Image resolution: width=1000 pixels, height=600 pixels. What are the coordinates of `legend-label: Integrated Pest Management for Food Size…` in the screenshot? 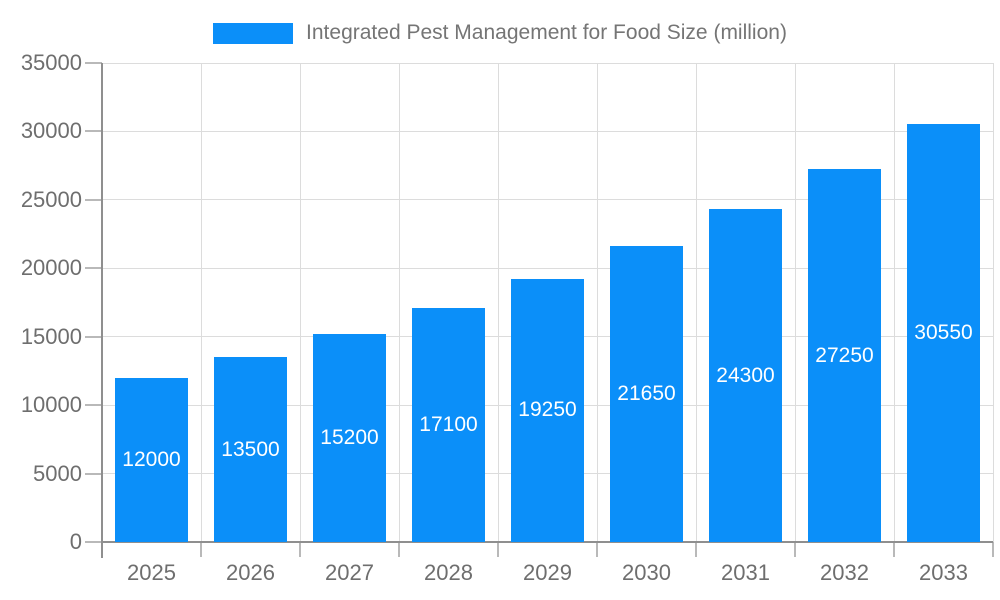 It's located at (546, 32).